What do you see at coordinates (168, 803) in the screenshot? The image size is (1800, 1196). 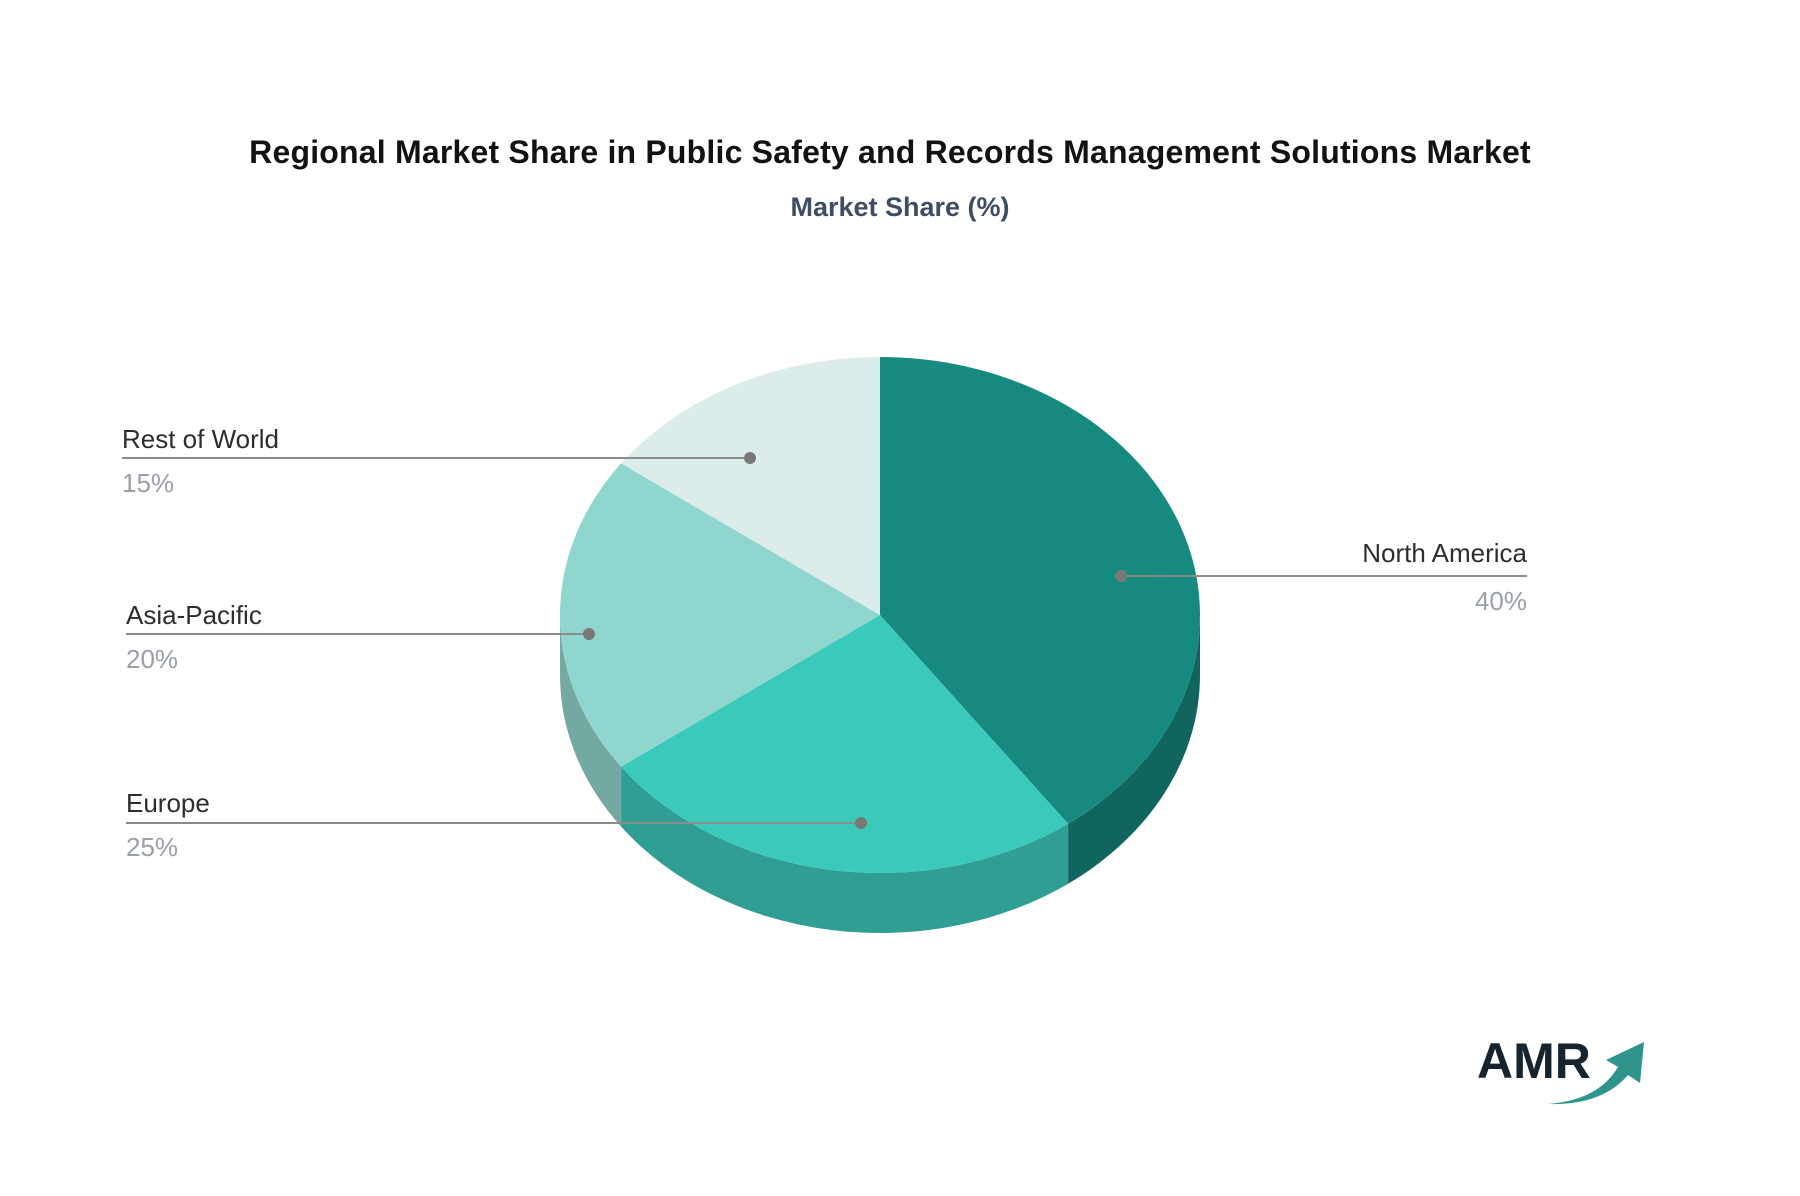 I see `label-europe: Europe` at bounding box center [168, 803].